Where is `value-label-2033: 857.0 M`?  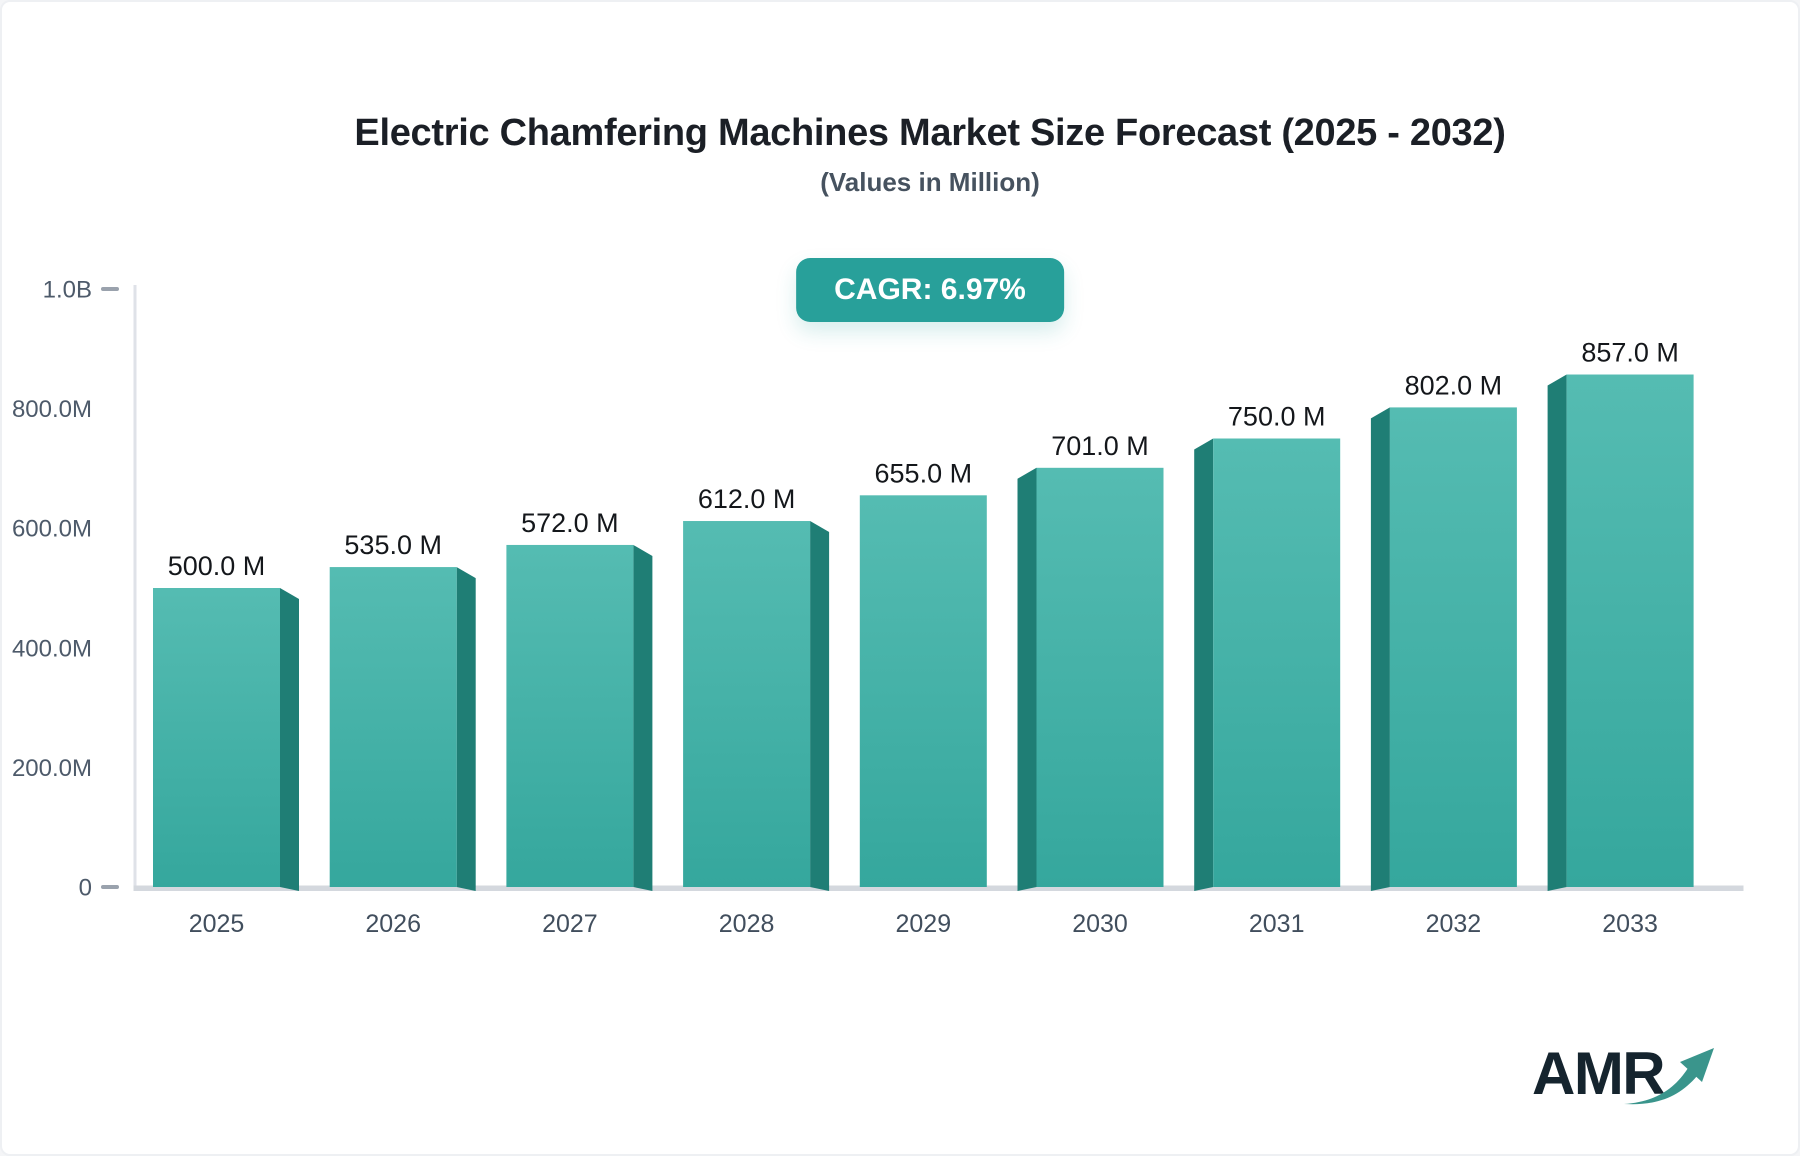
value-label-2033: 857.0 M is located at coordinates (1630, 353).